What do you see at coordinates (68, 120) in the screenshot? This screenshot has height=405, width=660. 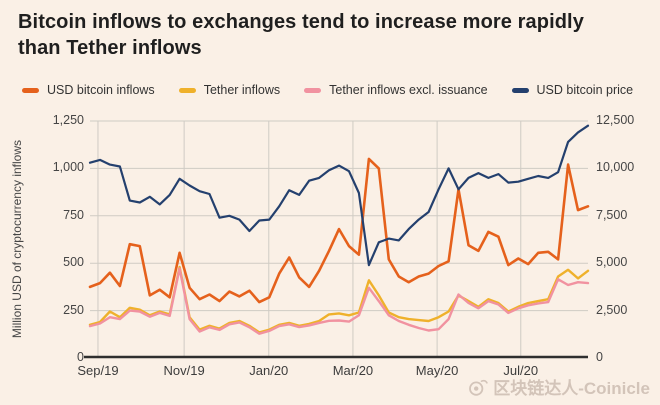 I see `y-left-tick-label: 1,250` at bounding box center [68, 120].